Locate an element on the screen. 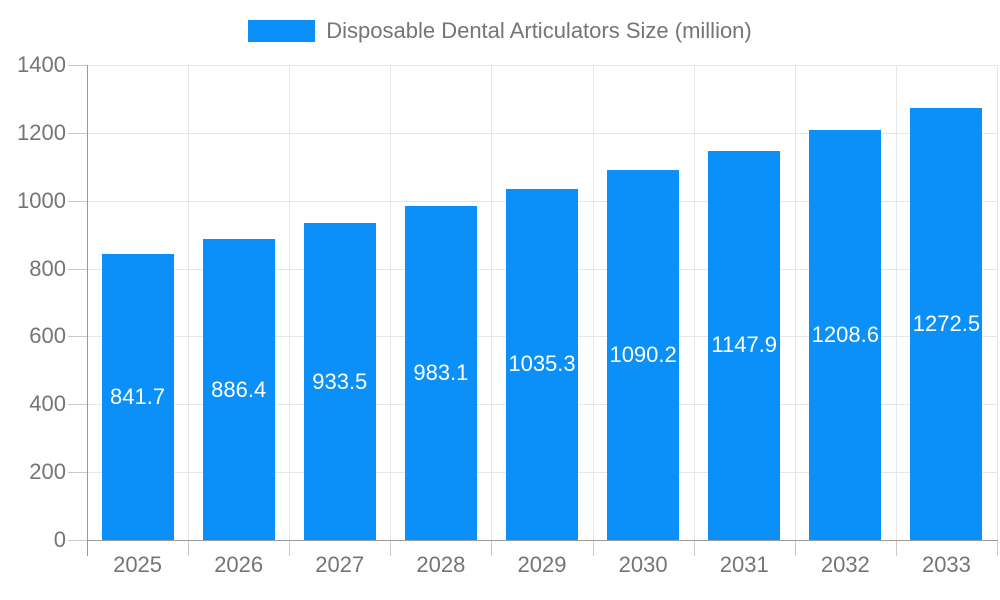 The width and height of the screenshot is (1000, 600). y-axis-label: 400 is located at coordinates (47, 404).